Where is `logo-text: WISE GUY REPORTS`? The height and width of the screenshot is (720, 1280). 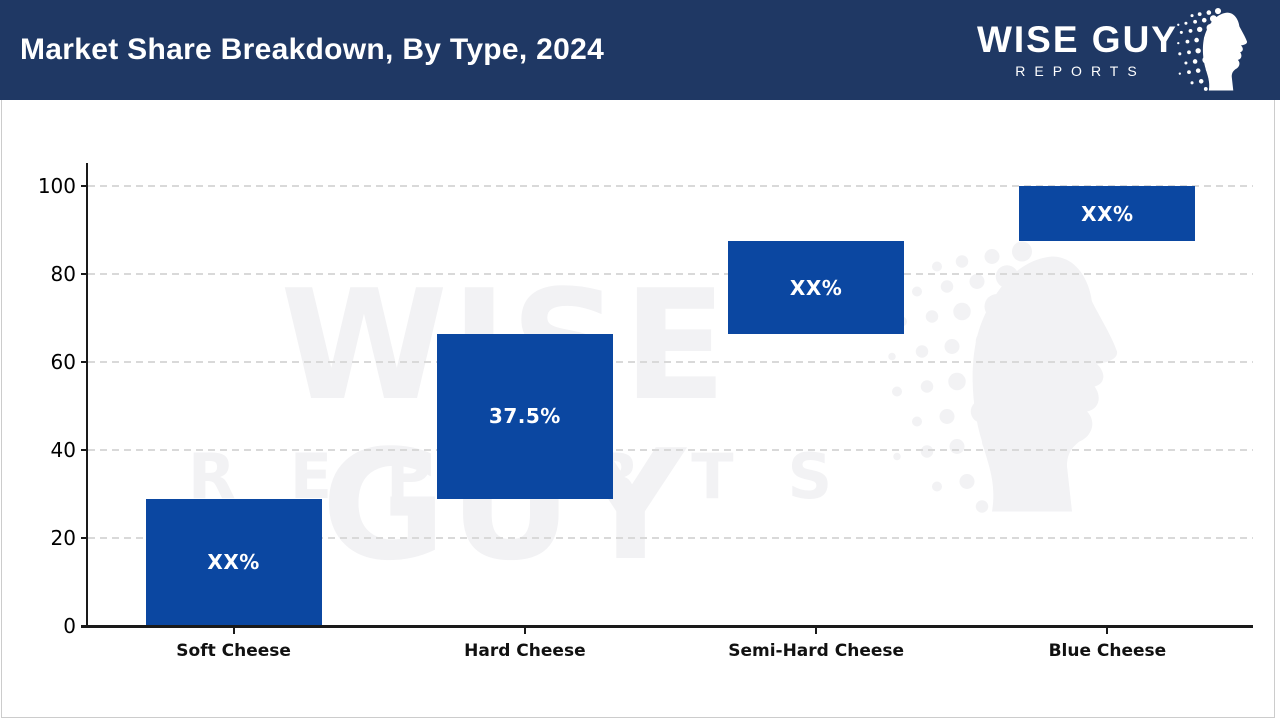
logo-text: WISE GUY REPORTS is located at coordinates (1077, 50).